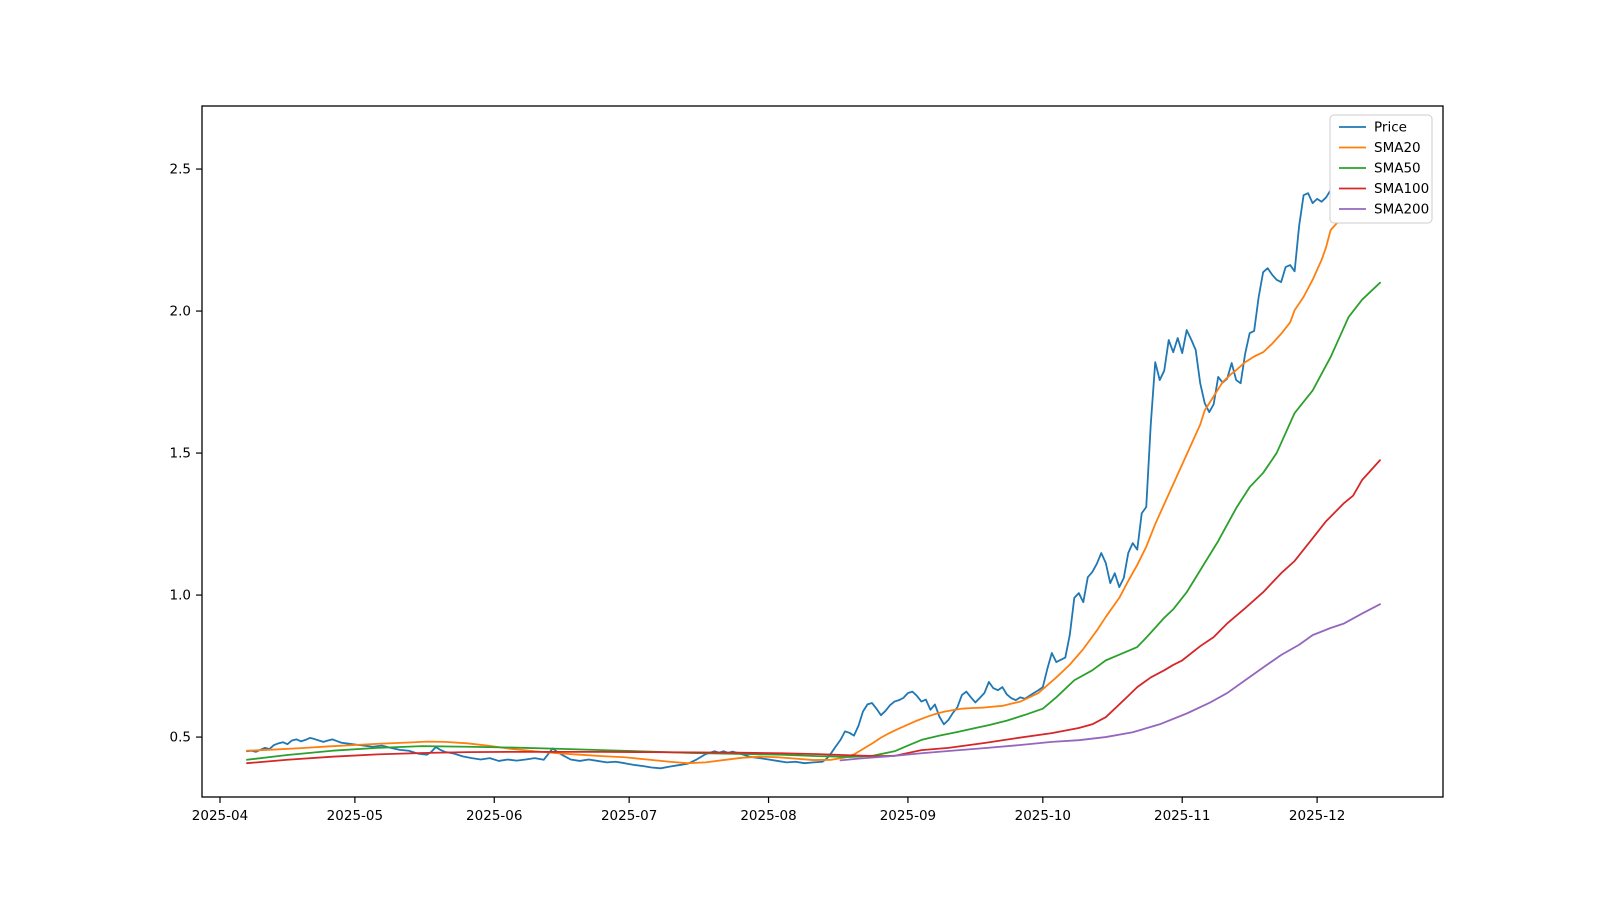  What do you see at coordinates (1182, 816) in the screenshot?
I see `x-tick-label: 2025-11` at bounding box center [1182, 816].